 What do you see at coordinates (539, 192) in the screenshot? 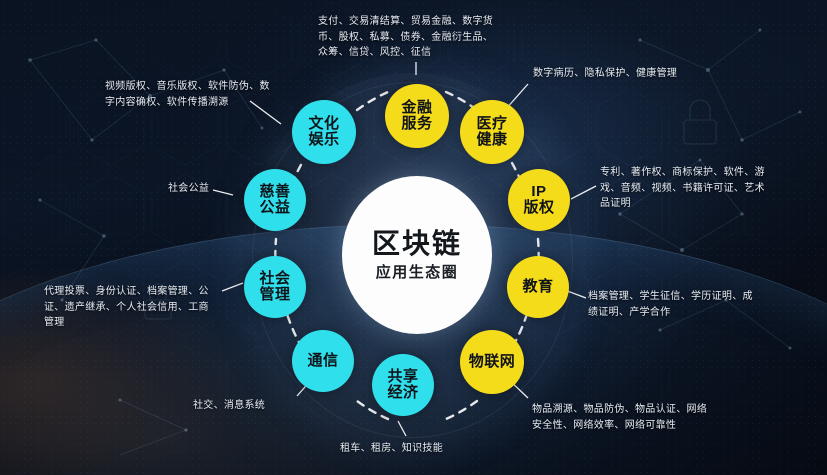
I see `node-label-line1: IP` at bounding box center [539, 192].